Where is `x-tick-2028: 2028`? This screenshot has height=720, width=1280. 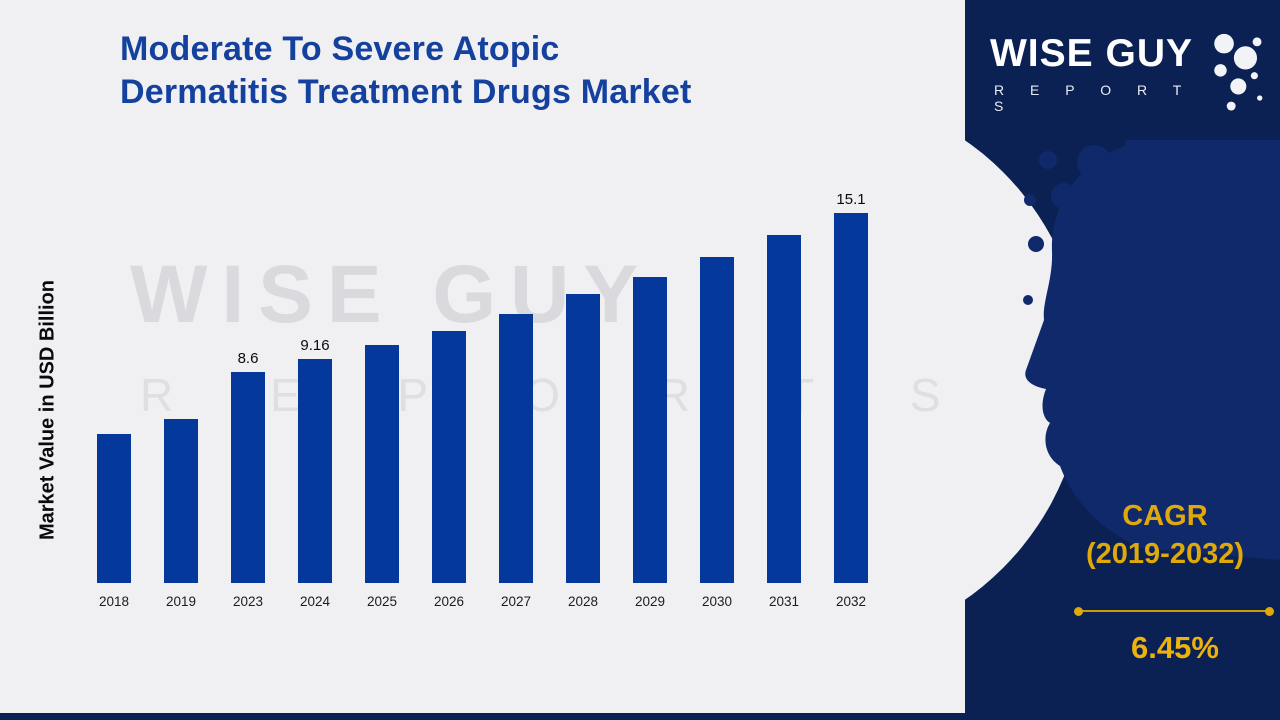 x-tick-2028: 2028 is located at coordinates (583, 601).